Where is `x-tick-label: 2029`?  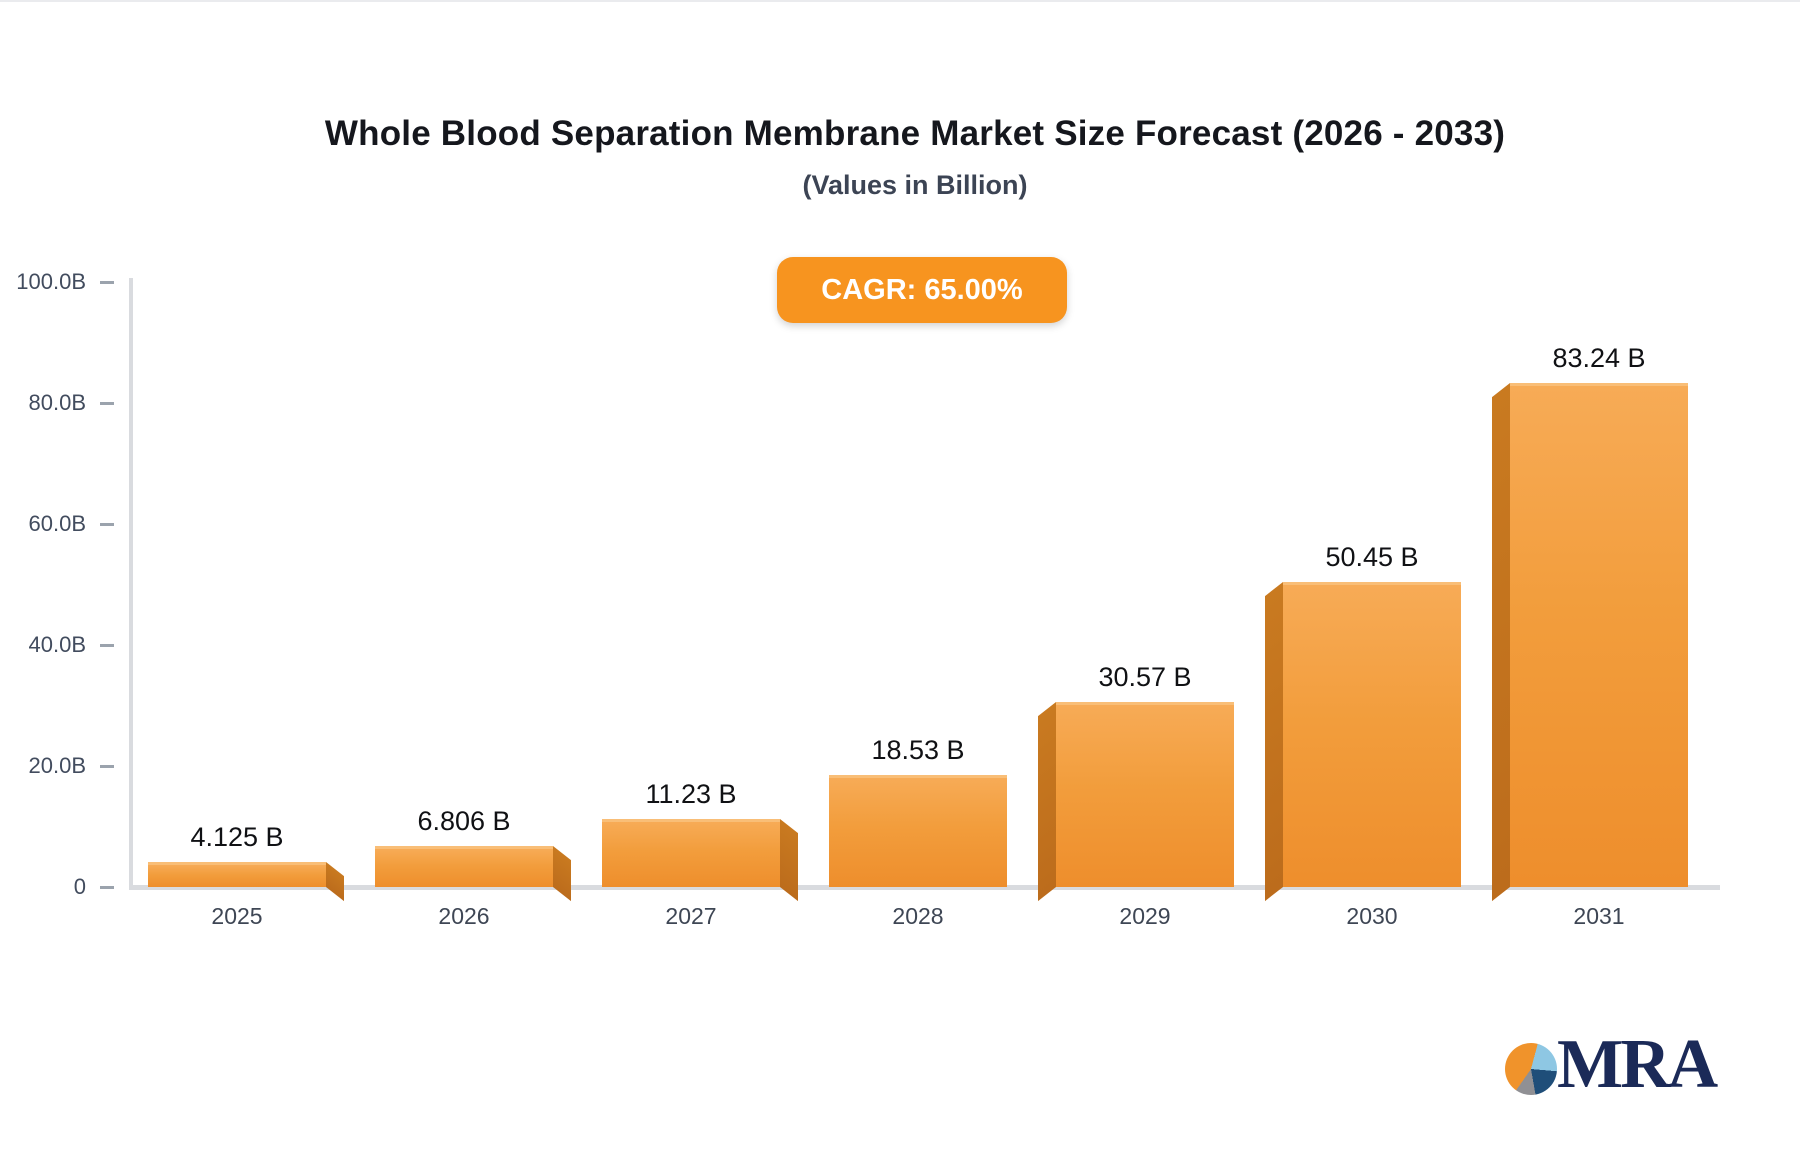
x-tick-label: 2029 is located at coordinates (1145, 916).